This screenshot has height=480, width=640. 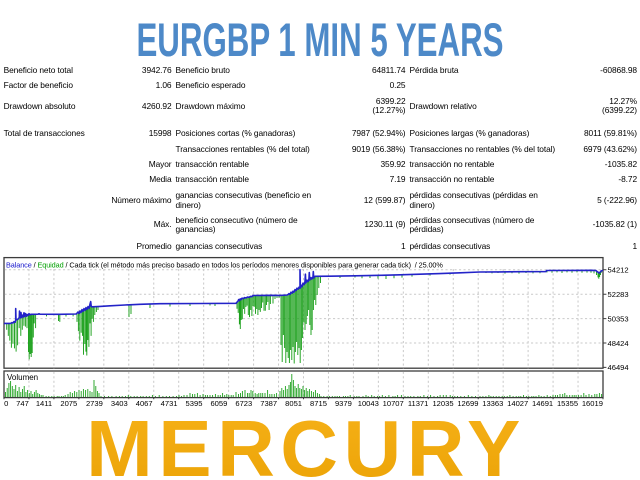 What do you see at coordinates (22, 403) in the screenshot?
I see `svg-text: 747` at bounding box center [22, 403].